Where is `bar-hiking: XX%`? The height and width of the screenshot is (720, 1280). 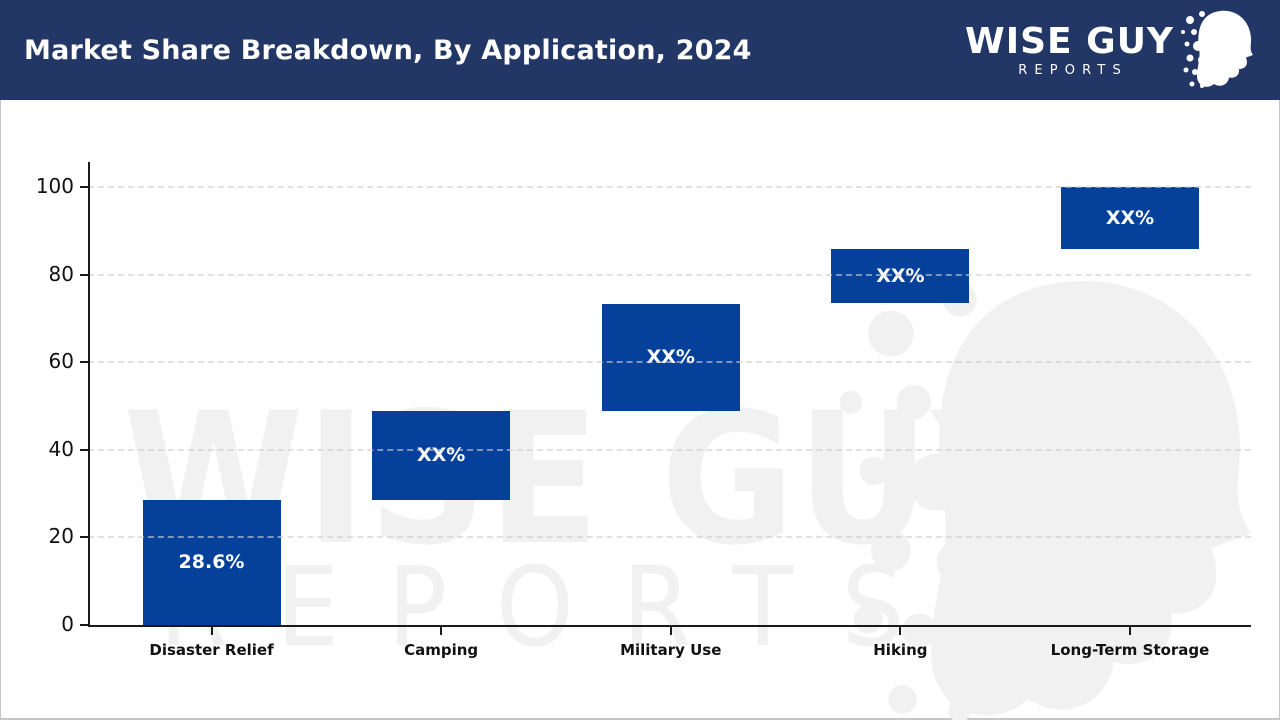
bar-hiking: XX% is located at coordinates (900, 276).